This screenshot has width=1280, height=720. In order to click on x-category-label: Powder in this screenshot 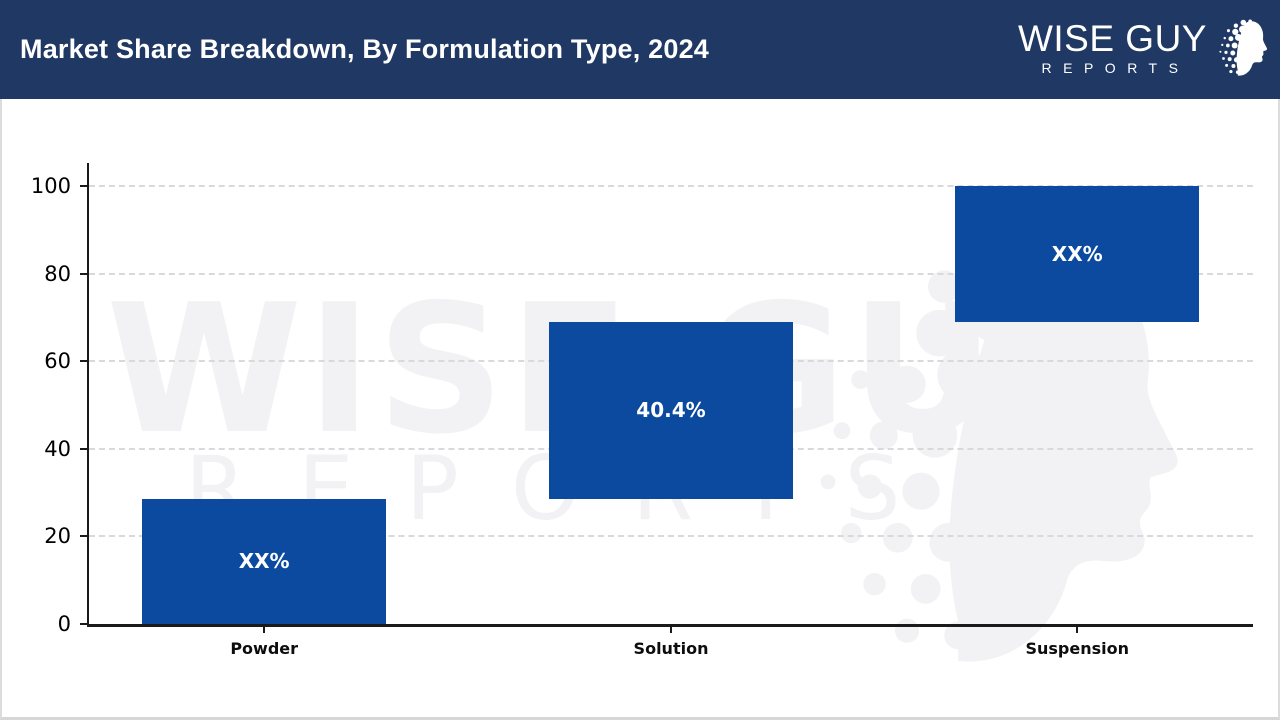, I will do `click(264, 648)`.